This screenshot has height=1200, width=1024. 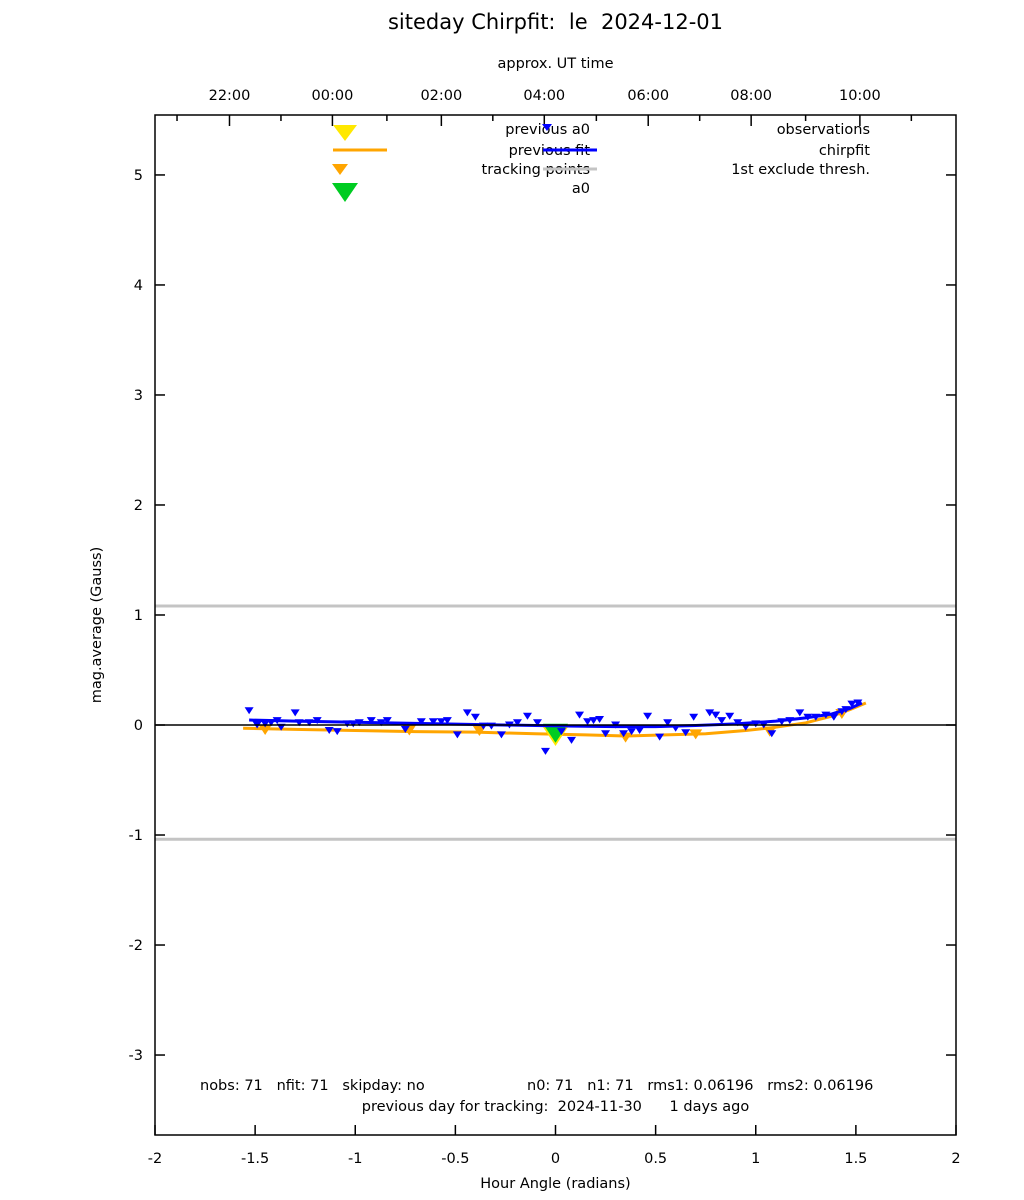 I want to click on legend-label-a0: a0, so click(x=580, y=189).